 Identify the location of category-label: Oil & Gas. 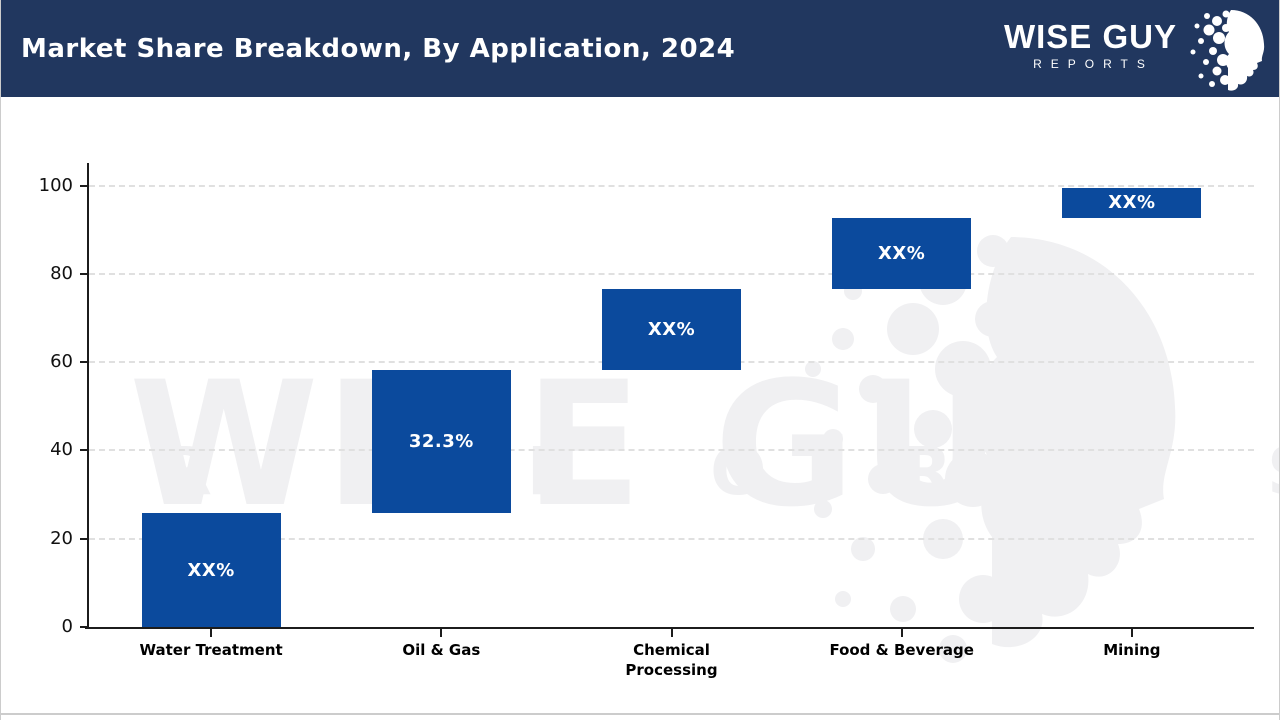
(441, 650).